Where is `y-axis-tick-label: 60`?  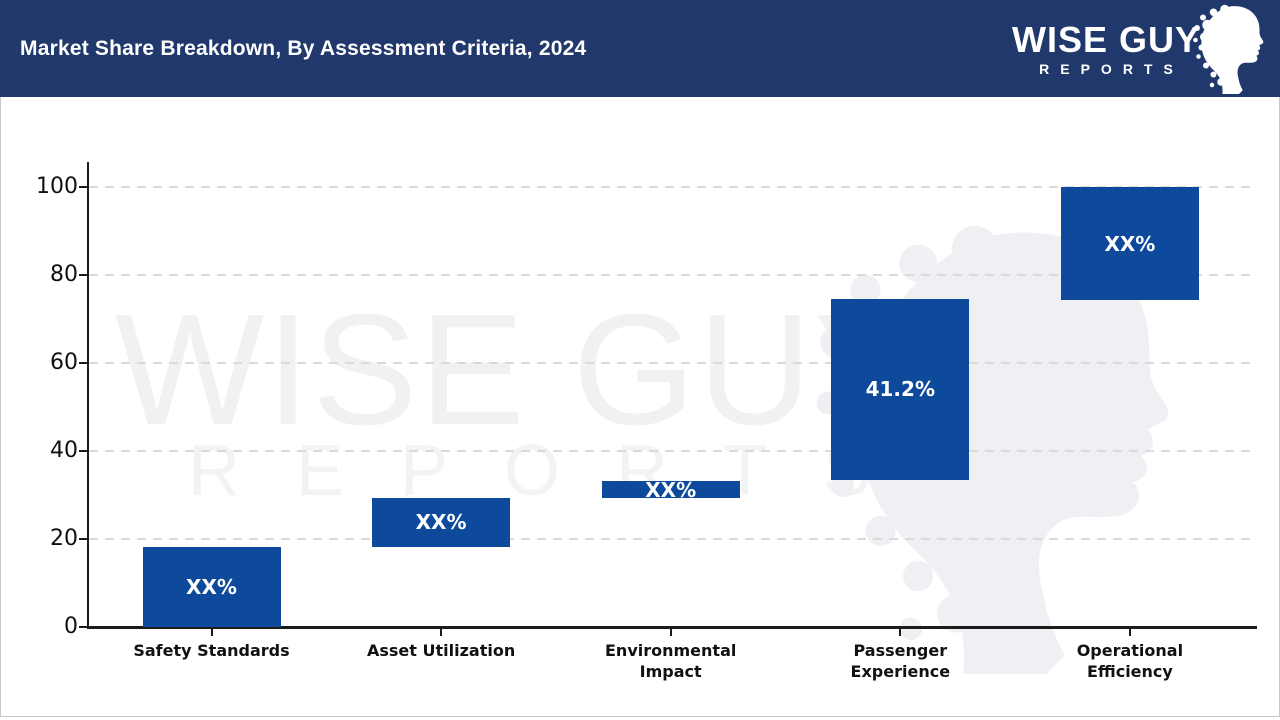
y-axis-tick-label: 60 is located at coordinates (64, 362).